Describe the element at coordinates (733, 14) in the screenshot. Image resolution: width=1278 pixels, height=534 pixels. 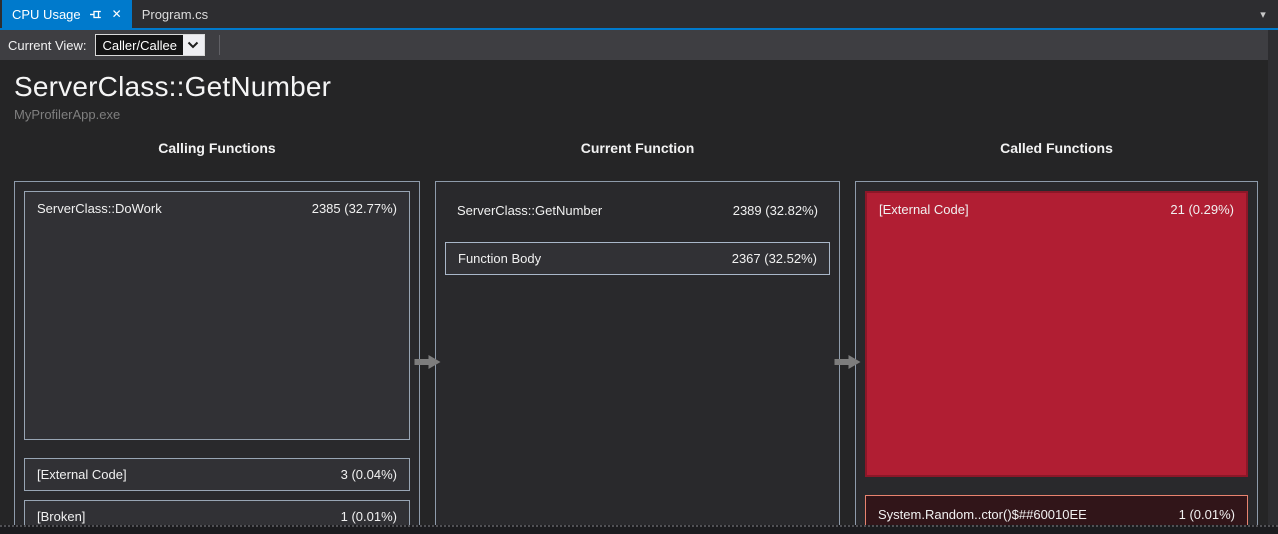
I see `tabbar-spacer` at that location.